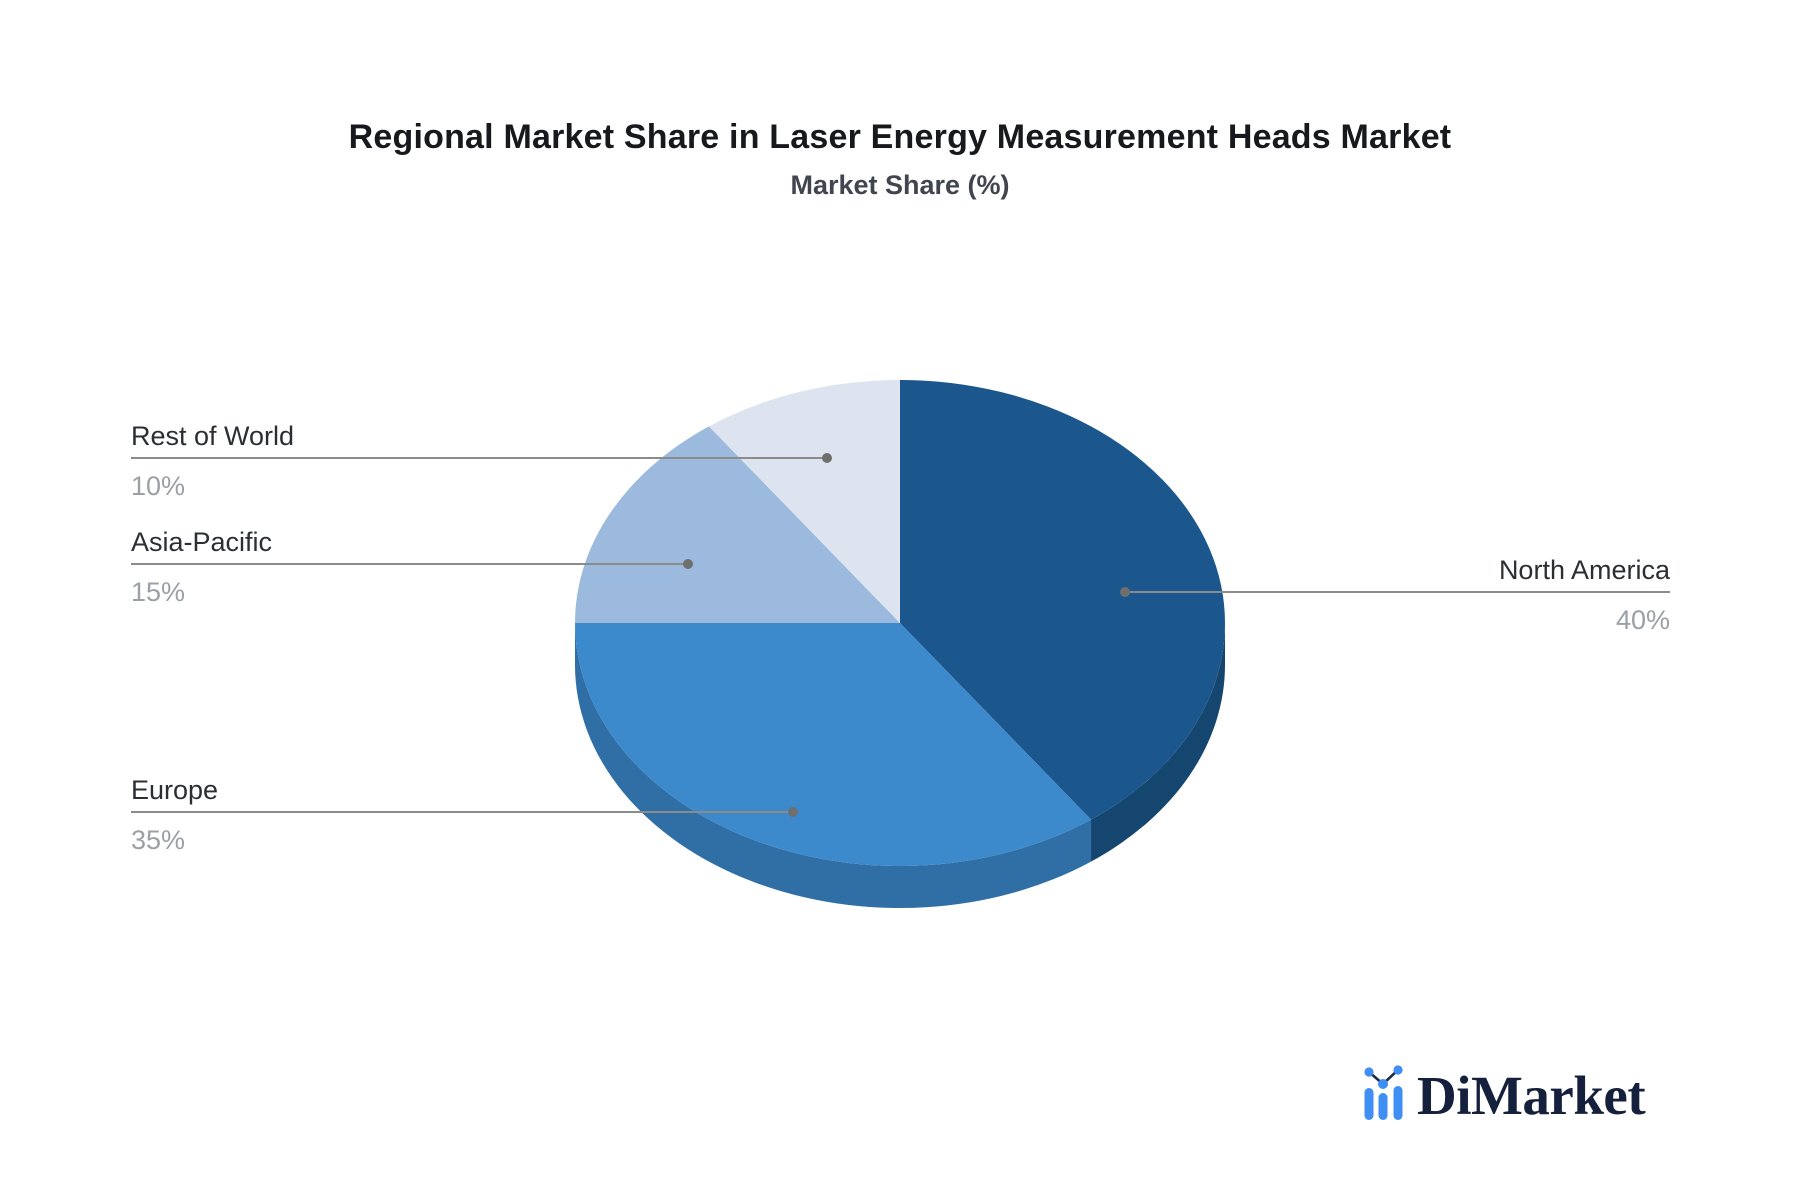  Describe the element at coordinates (201, 542) in the screenshot. I see `callout-label-asia-pacific: Asia-Pacific` at that location.